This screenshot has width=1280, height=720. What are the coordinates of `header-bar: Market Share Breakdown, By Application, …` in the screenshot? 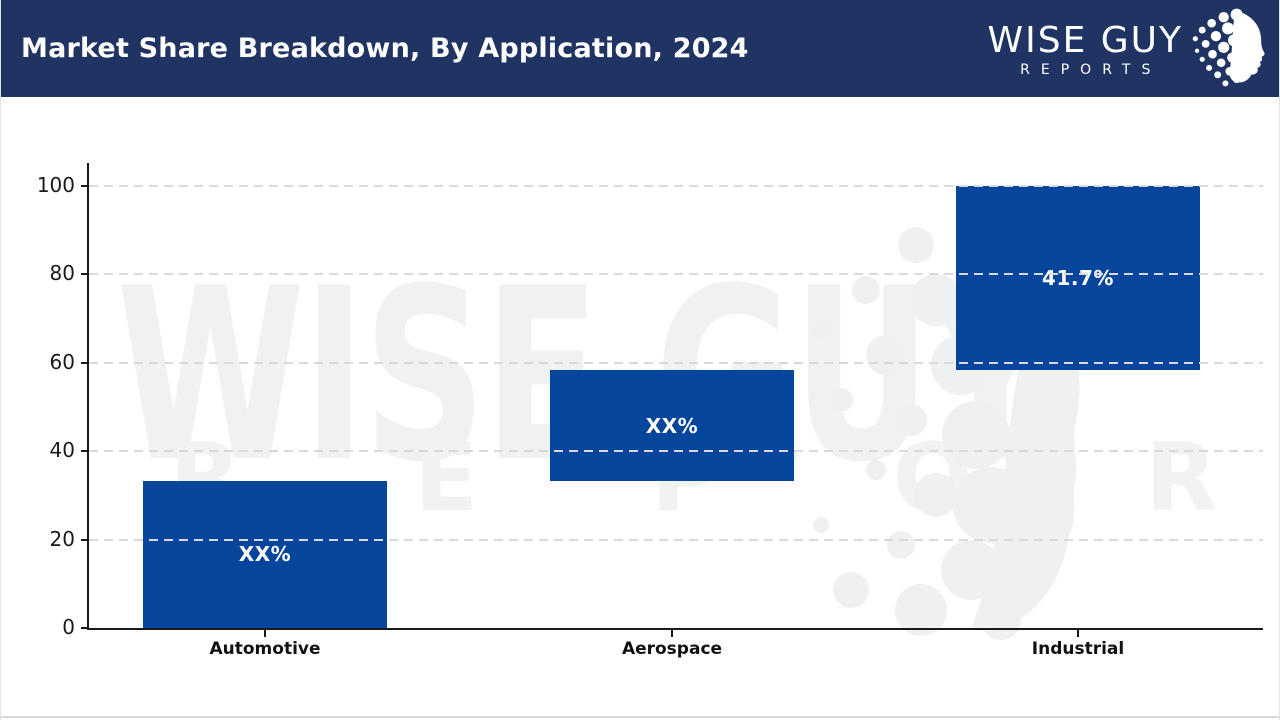 It's located at (640, 48).